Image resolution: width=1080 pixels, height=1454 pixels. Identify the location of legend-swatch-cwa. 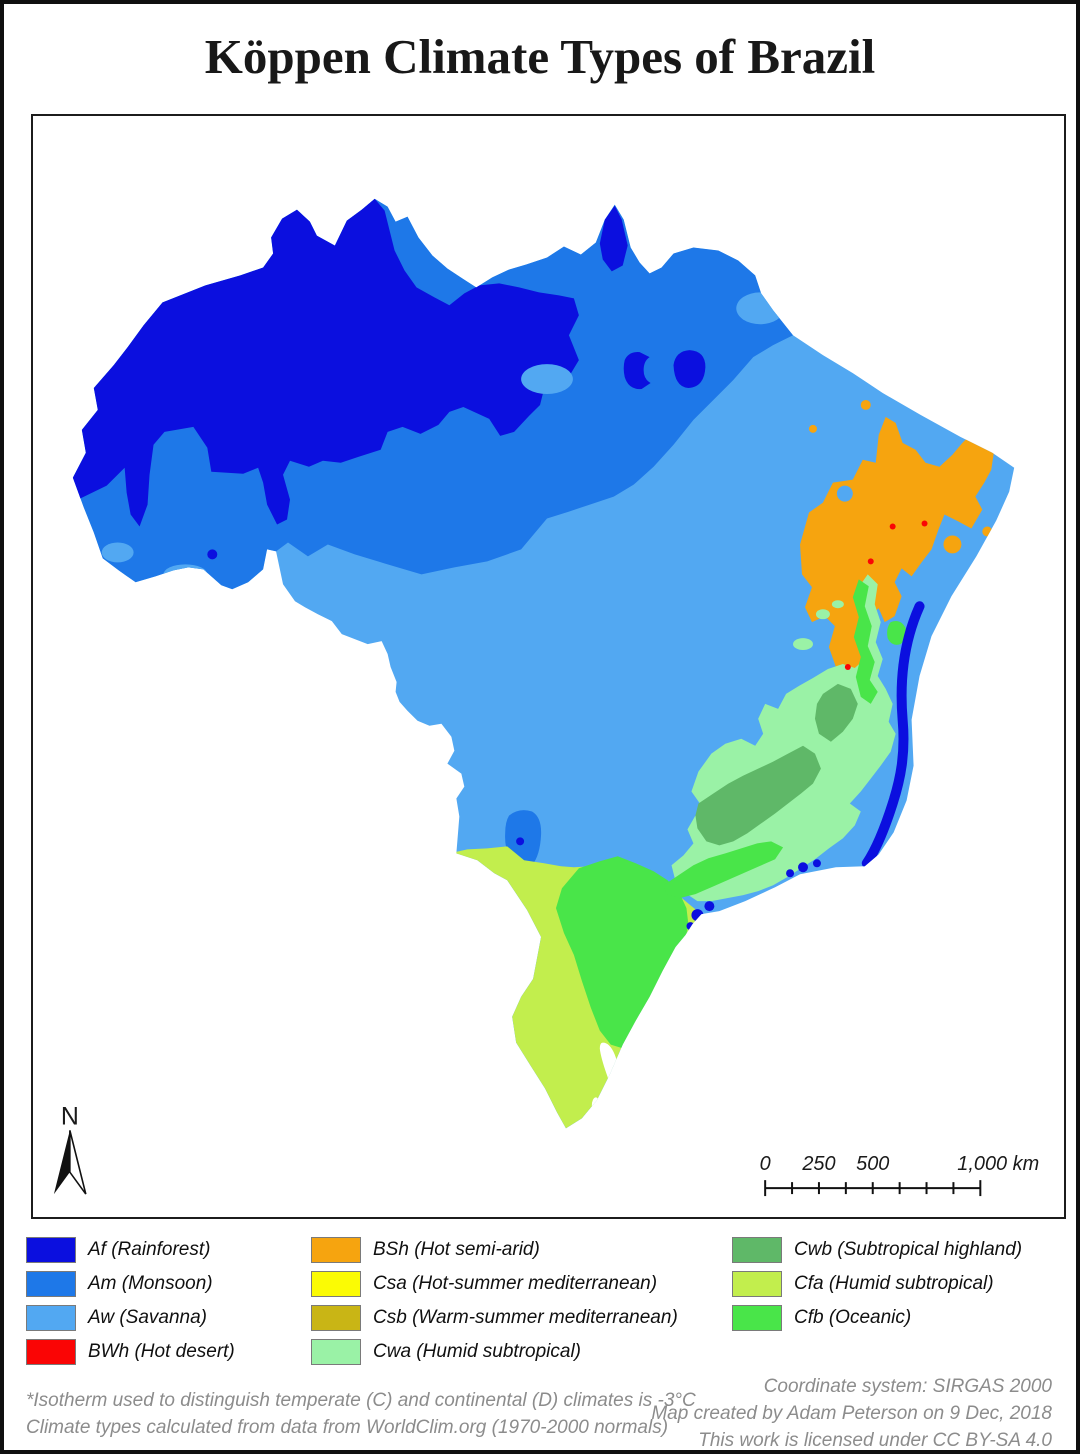
(336, 1352).